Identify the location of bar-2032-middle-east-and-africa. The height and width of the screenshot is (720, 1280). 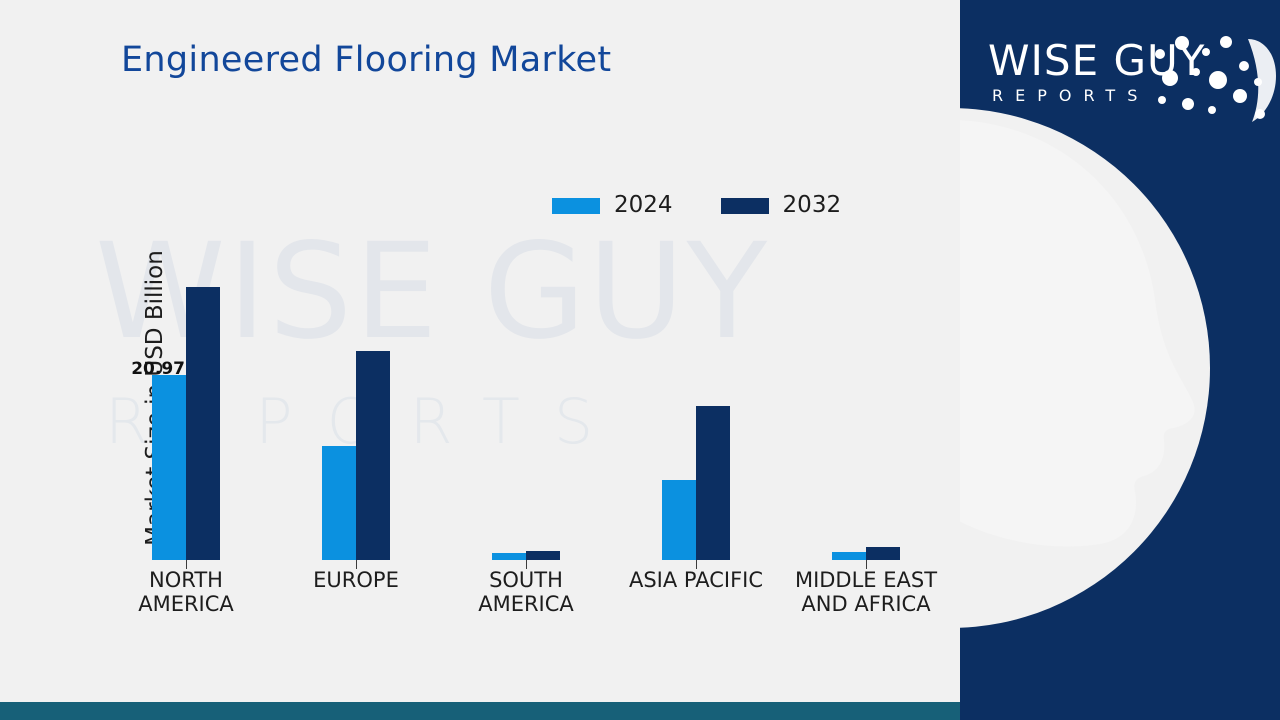
(883, 553).